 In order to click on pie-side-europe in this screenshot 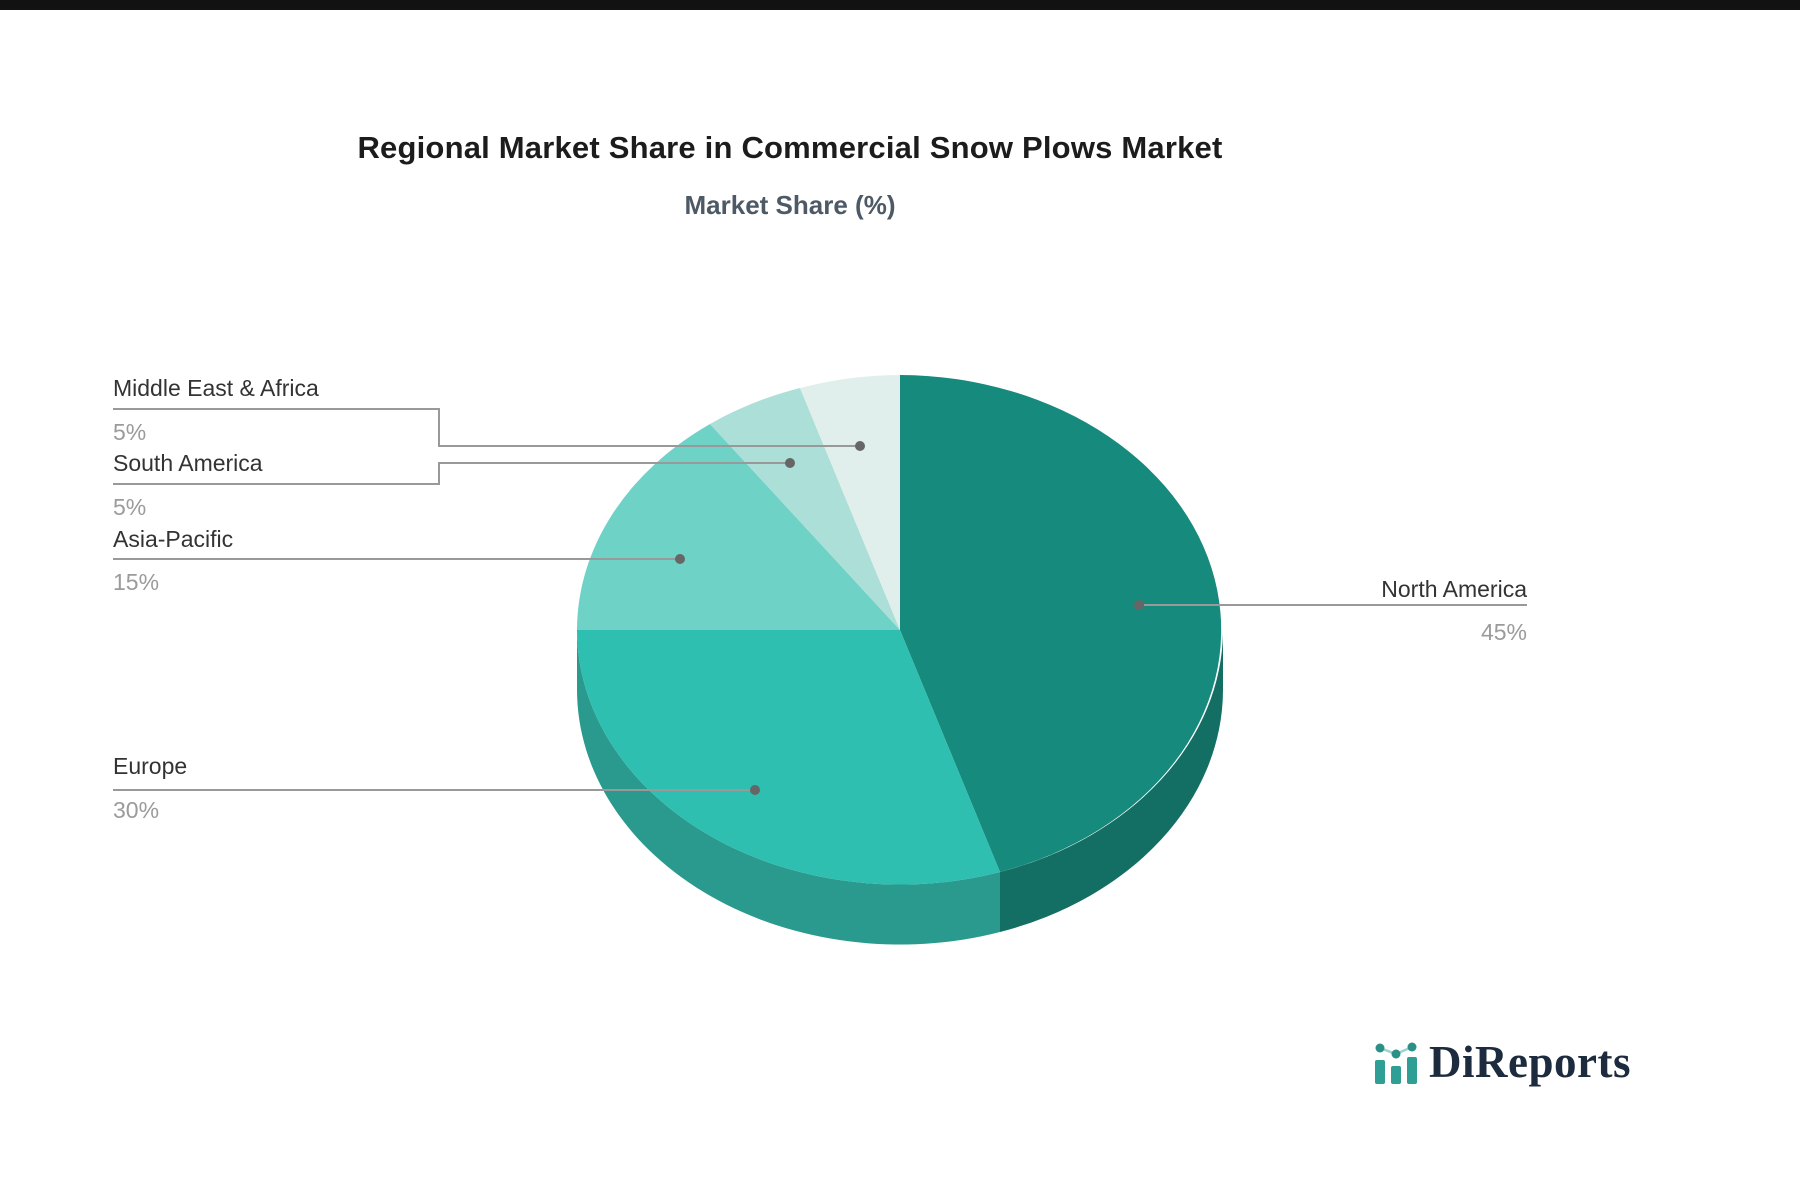, I will do `click(788, 787)`.